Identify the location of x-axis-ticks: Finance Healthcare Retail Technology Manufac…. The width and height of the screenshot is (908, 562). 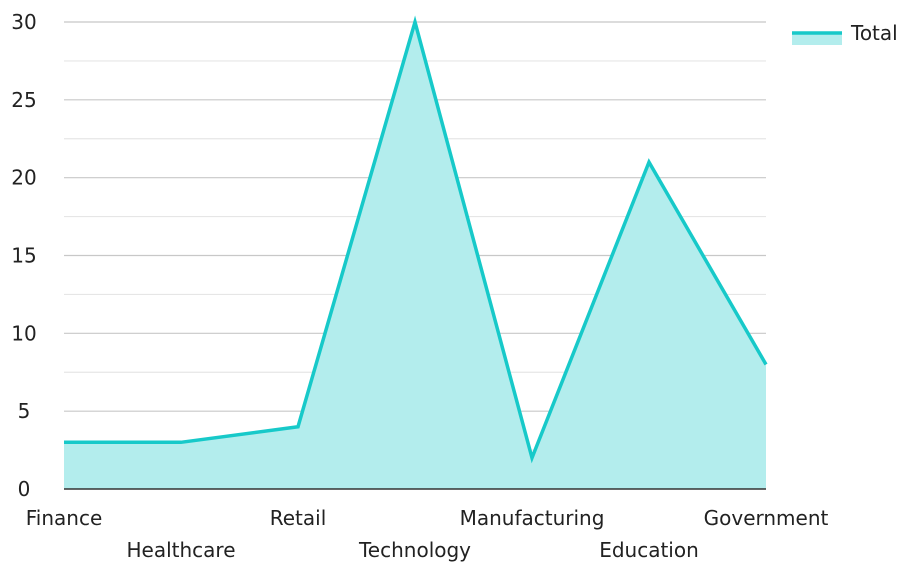
(427, 534).